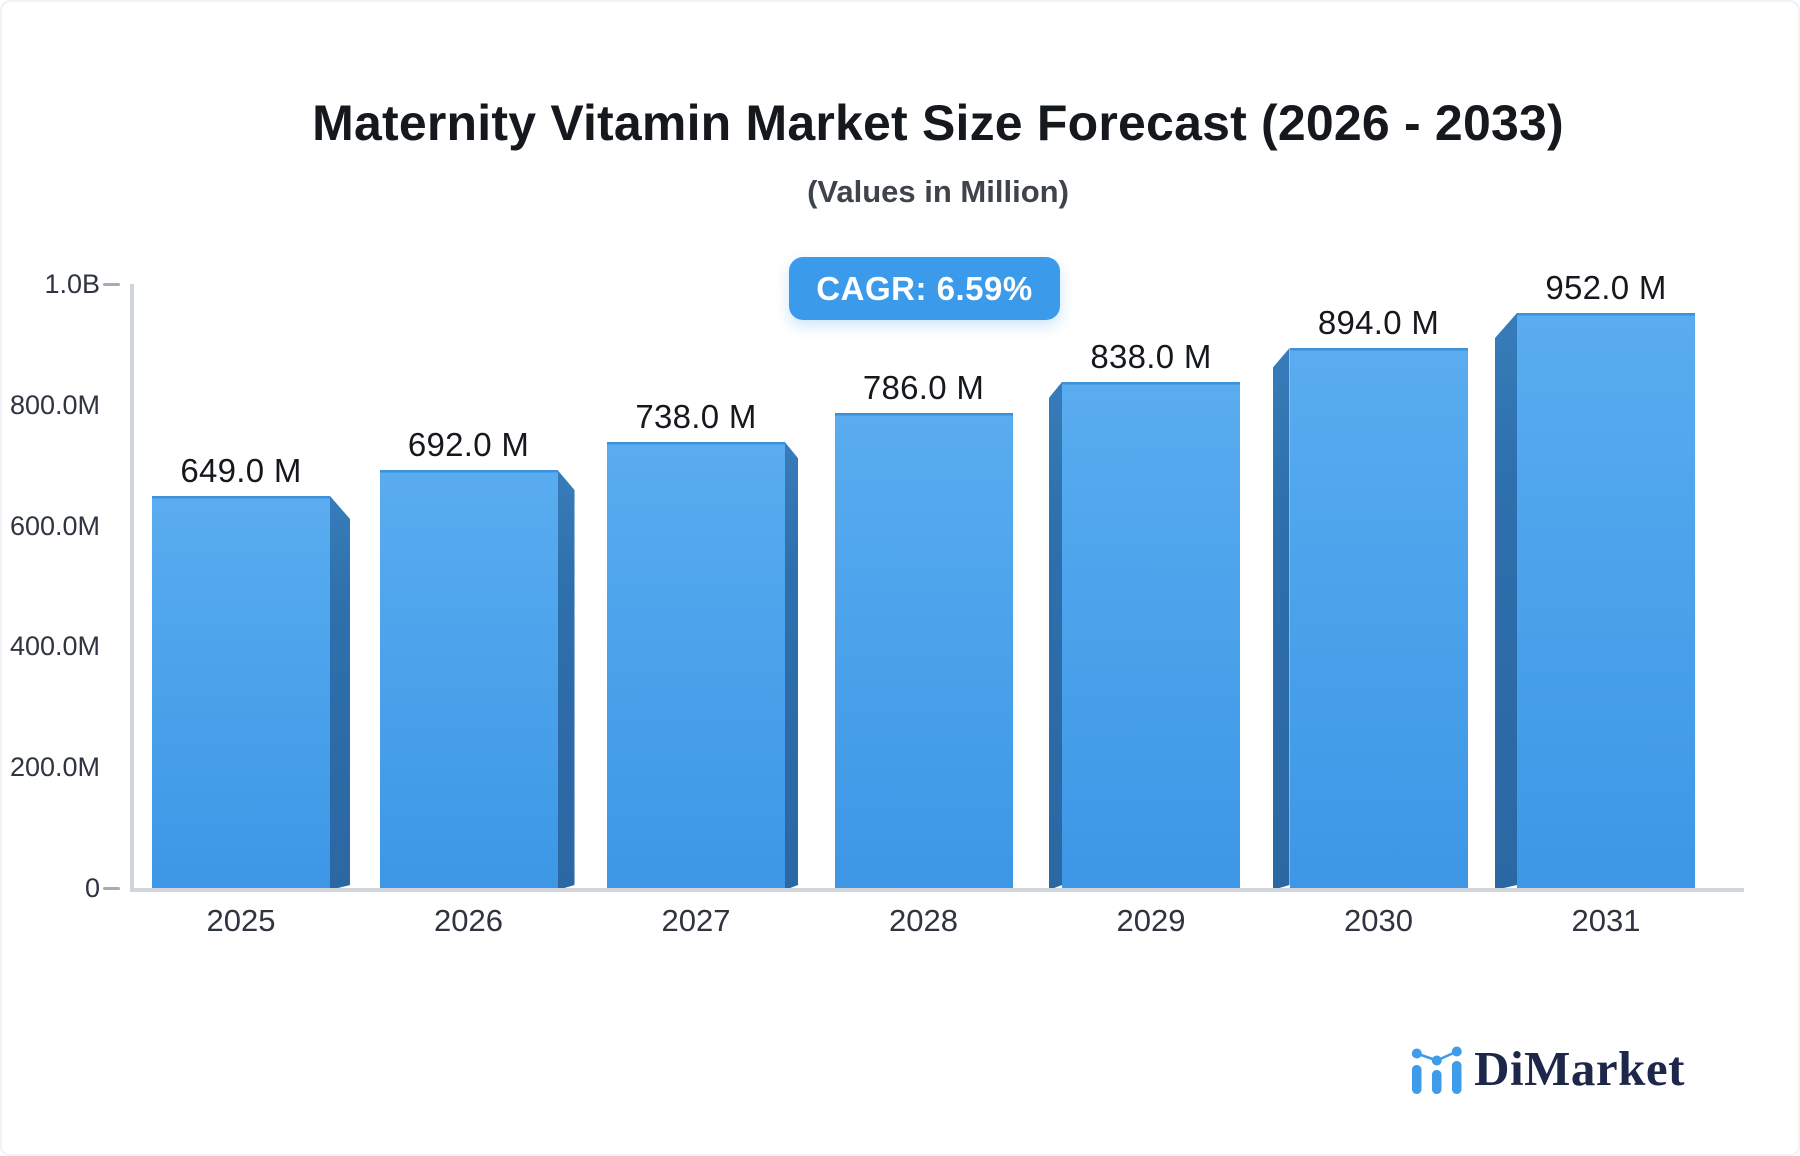  I want to click on y-axis-label: 1.0B, so click(72, 284).